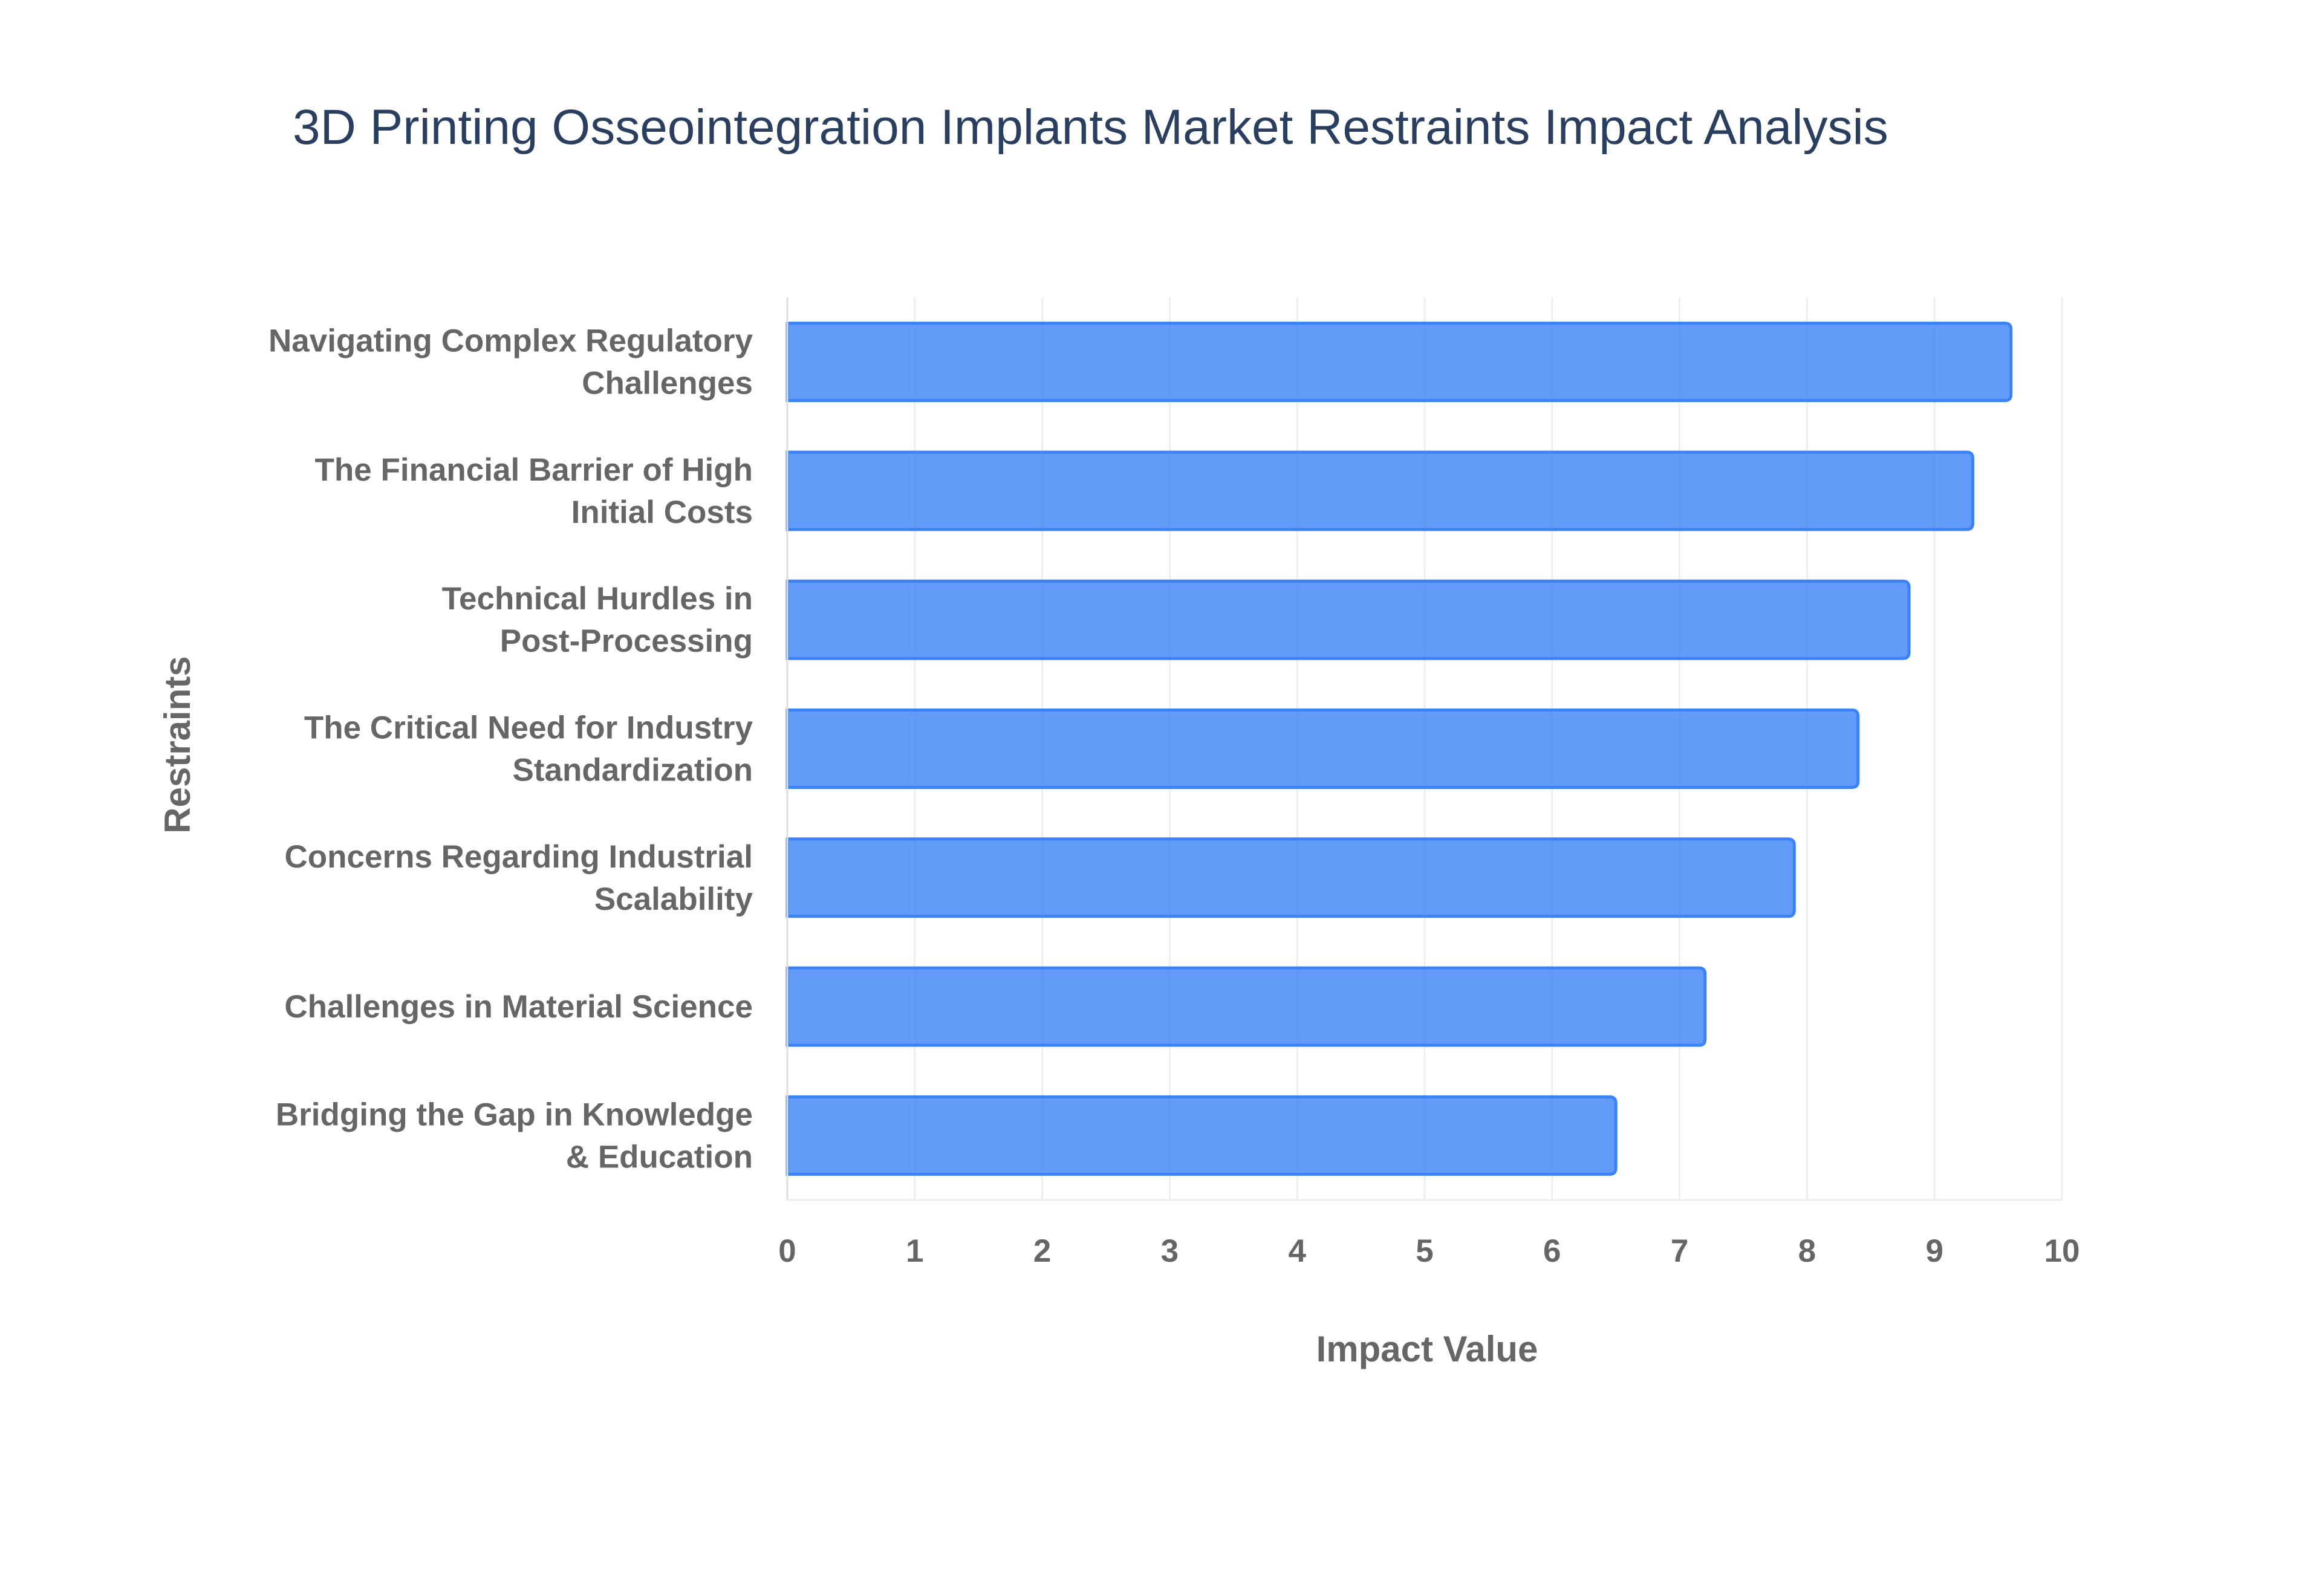 The width and height of the screenshot is (2322, 1596). I want to click on x-tick-label-3: 3, so click(1170, 1251).